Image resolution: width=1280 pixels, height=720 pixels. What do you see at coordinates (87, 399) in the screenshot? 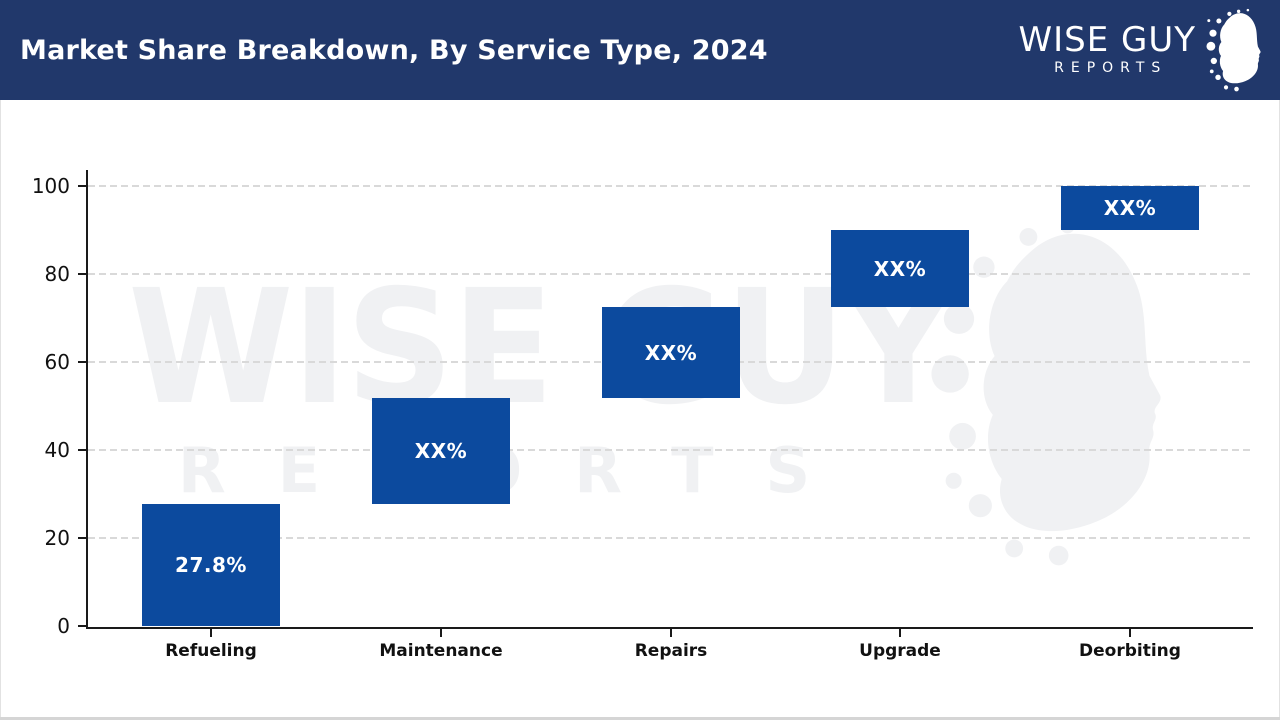
I see `y-axis-line` at bounding box center [87, 399].